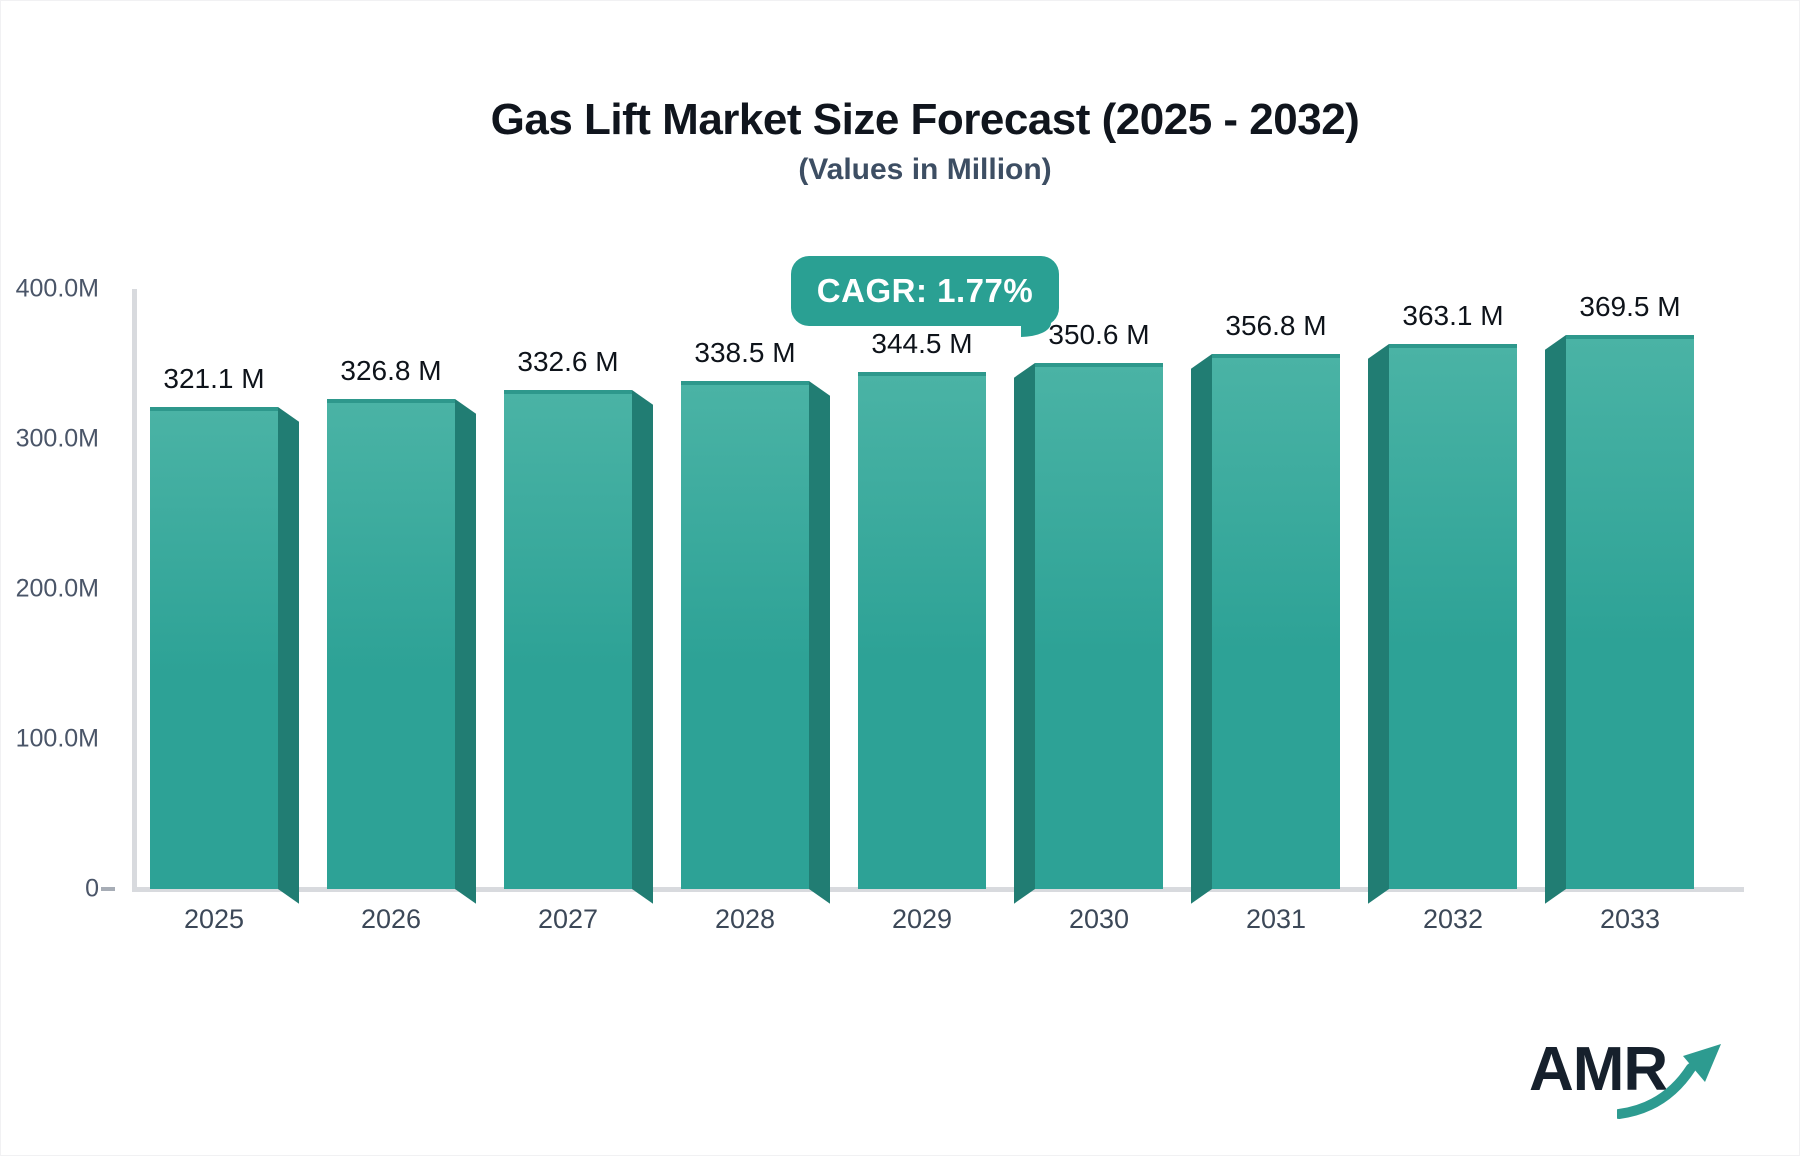  Describe the element at coordinates (745, 635) in the screenshot. I see `bar-2028` at that location.